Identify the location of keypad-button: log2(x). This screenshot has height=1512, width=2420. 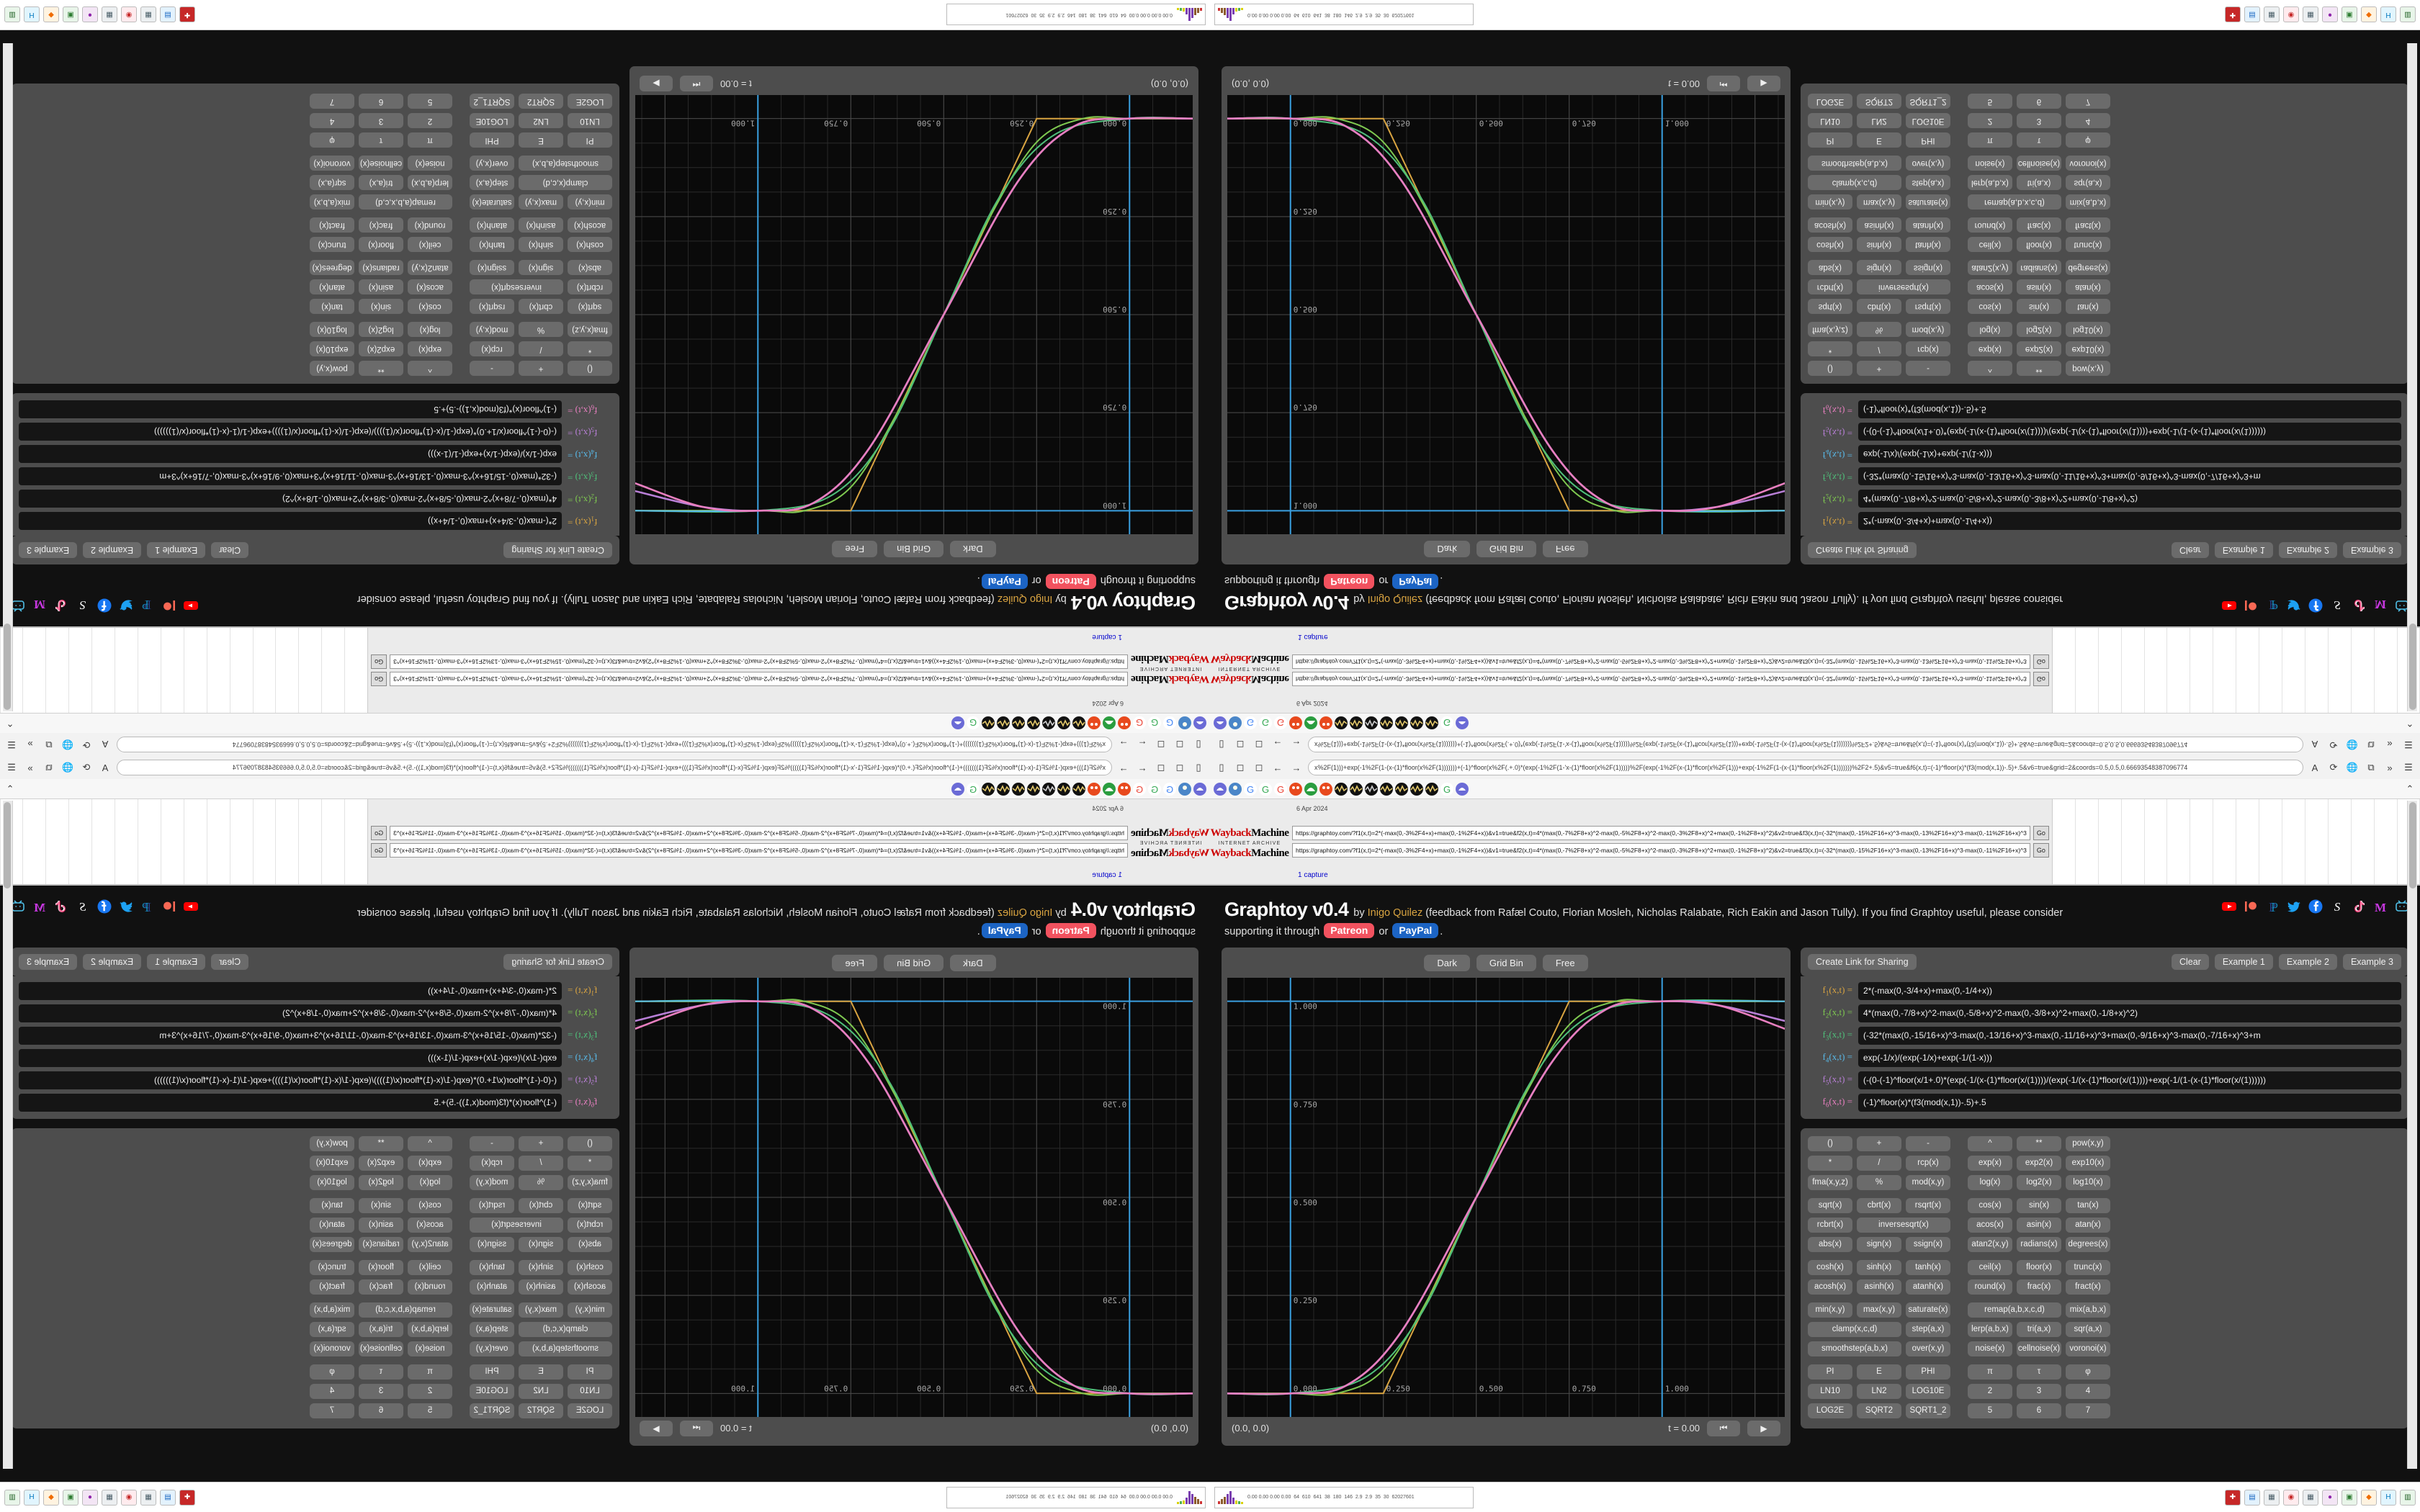
(2039, 1182).